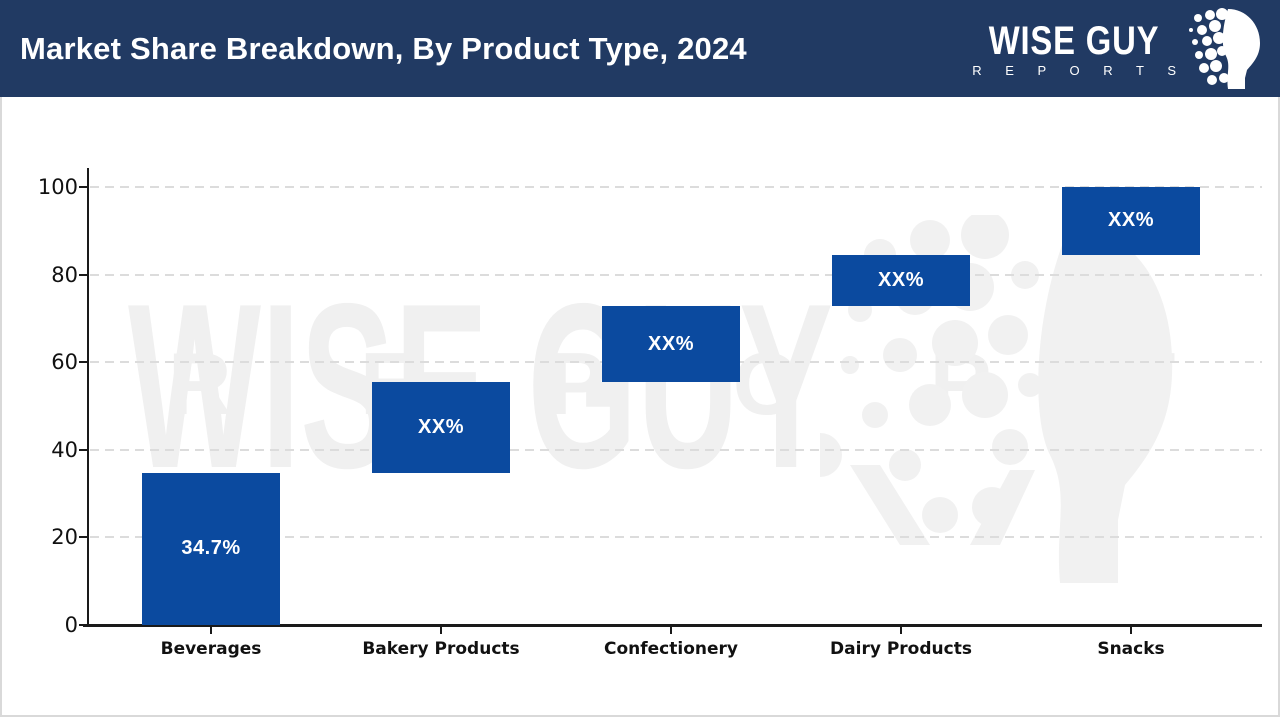  Describe the element at coordinates (671, 649) in the screenshot. I see `x-tick-label: Confectionery` at that location.